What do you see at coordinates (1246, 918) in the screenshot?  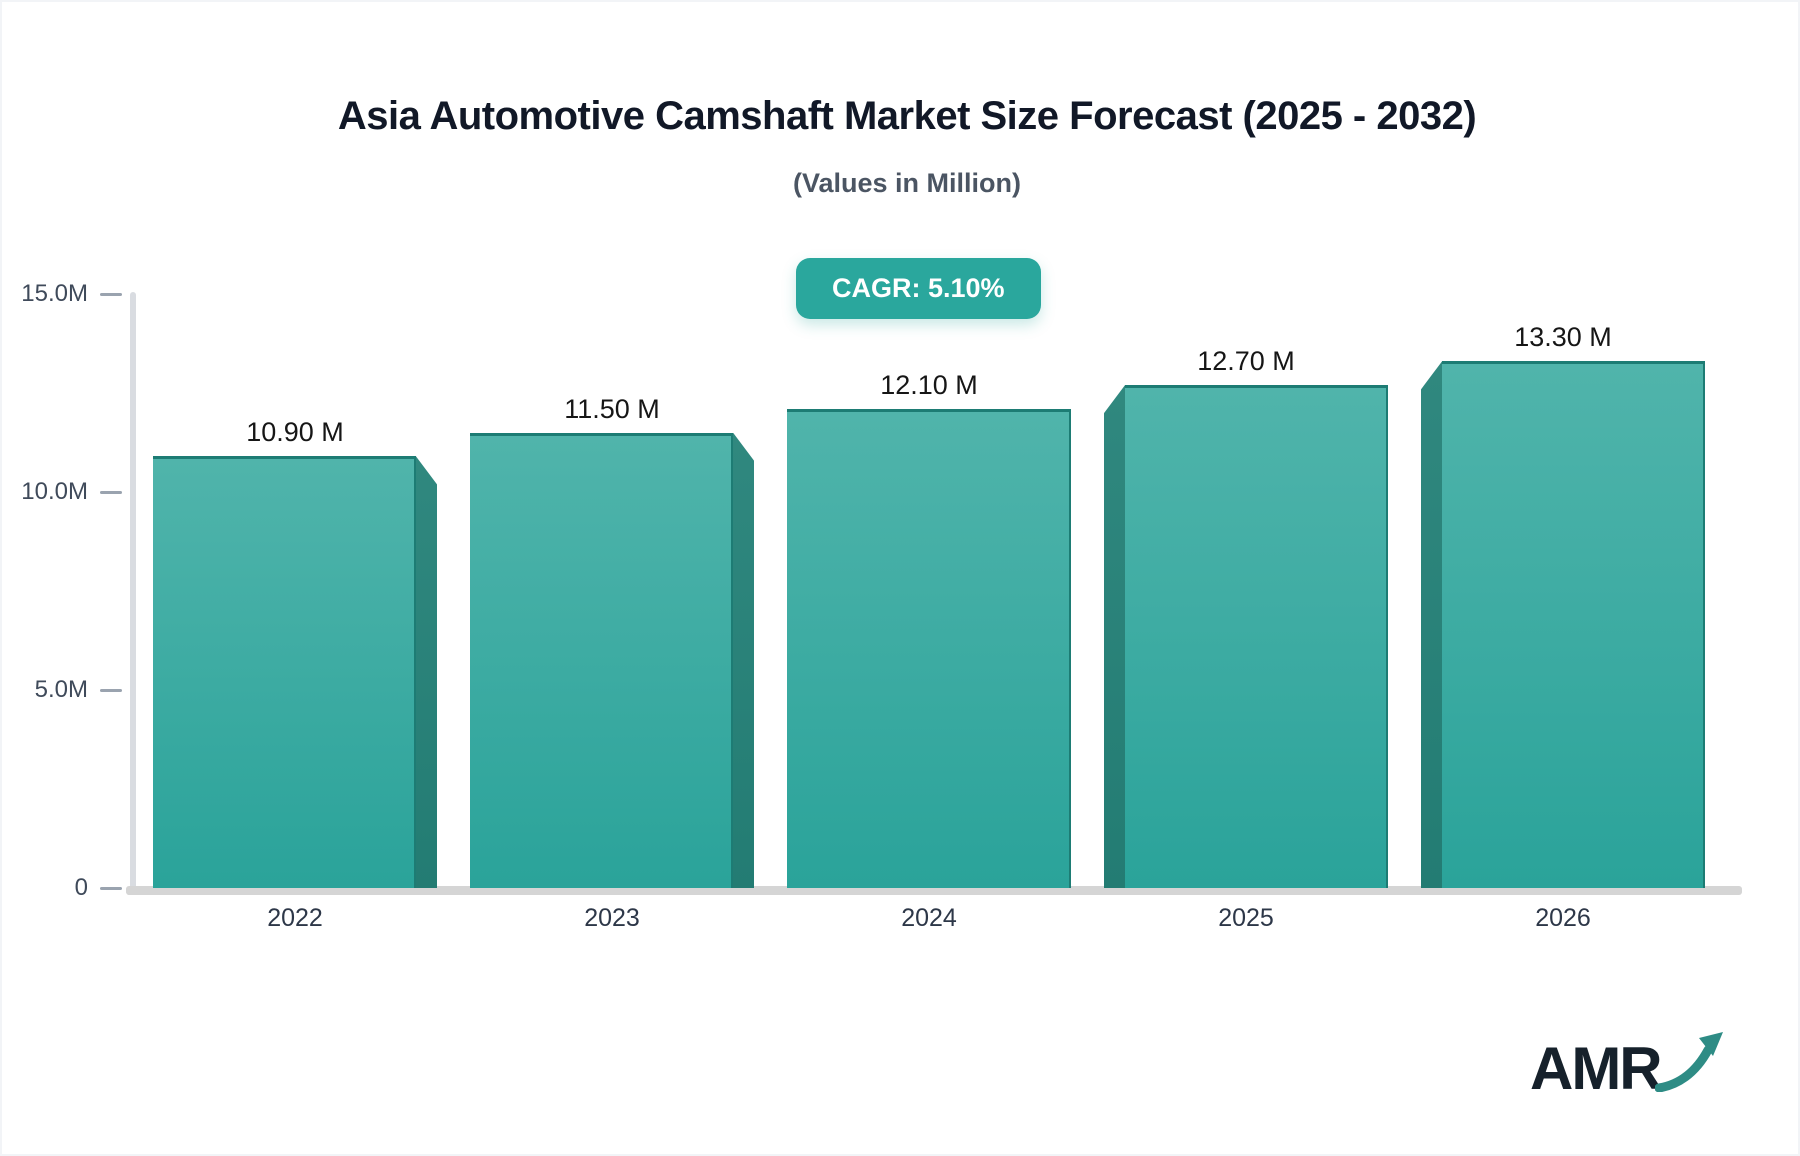 I see `x-tick-label-2025: 2025` at bounding box center [1246, 918].